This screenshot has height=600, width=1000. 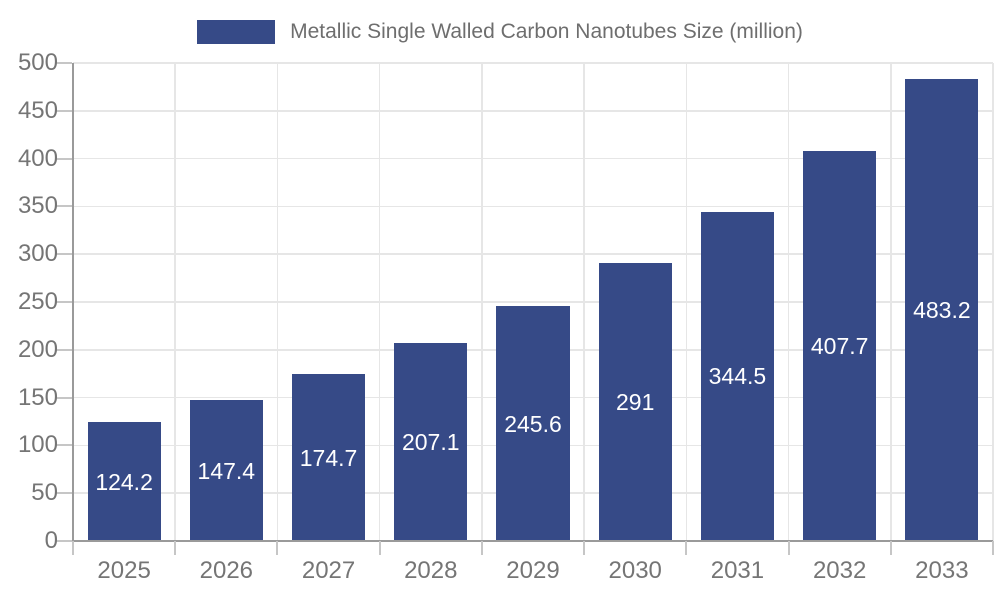 I want to click on x-tick-label: 2028, so click(x=431, y=570).